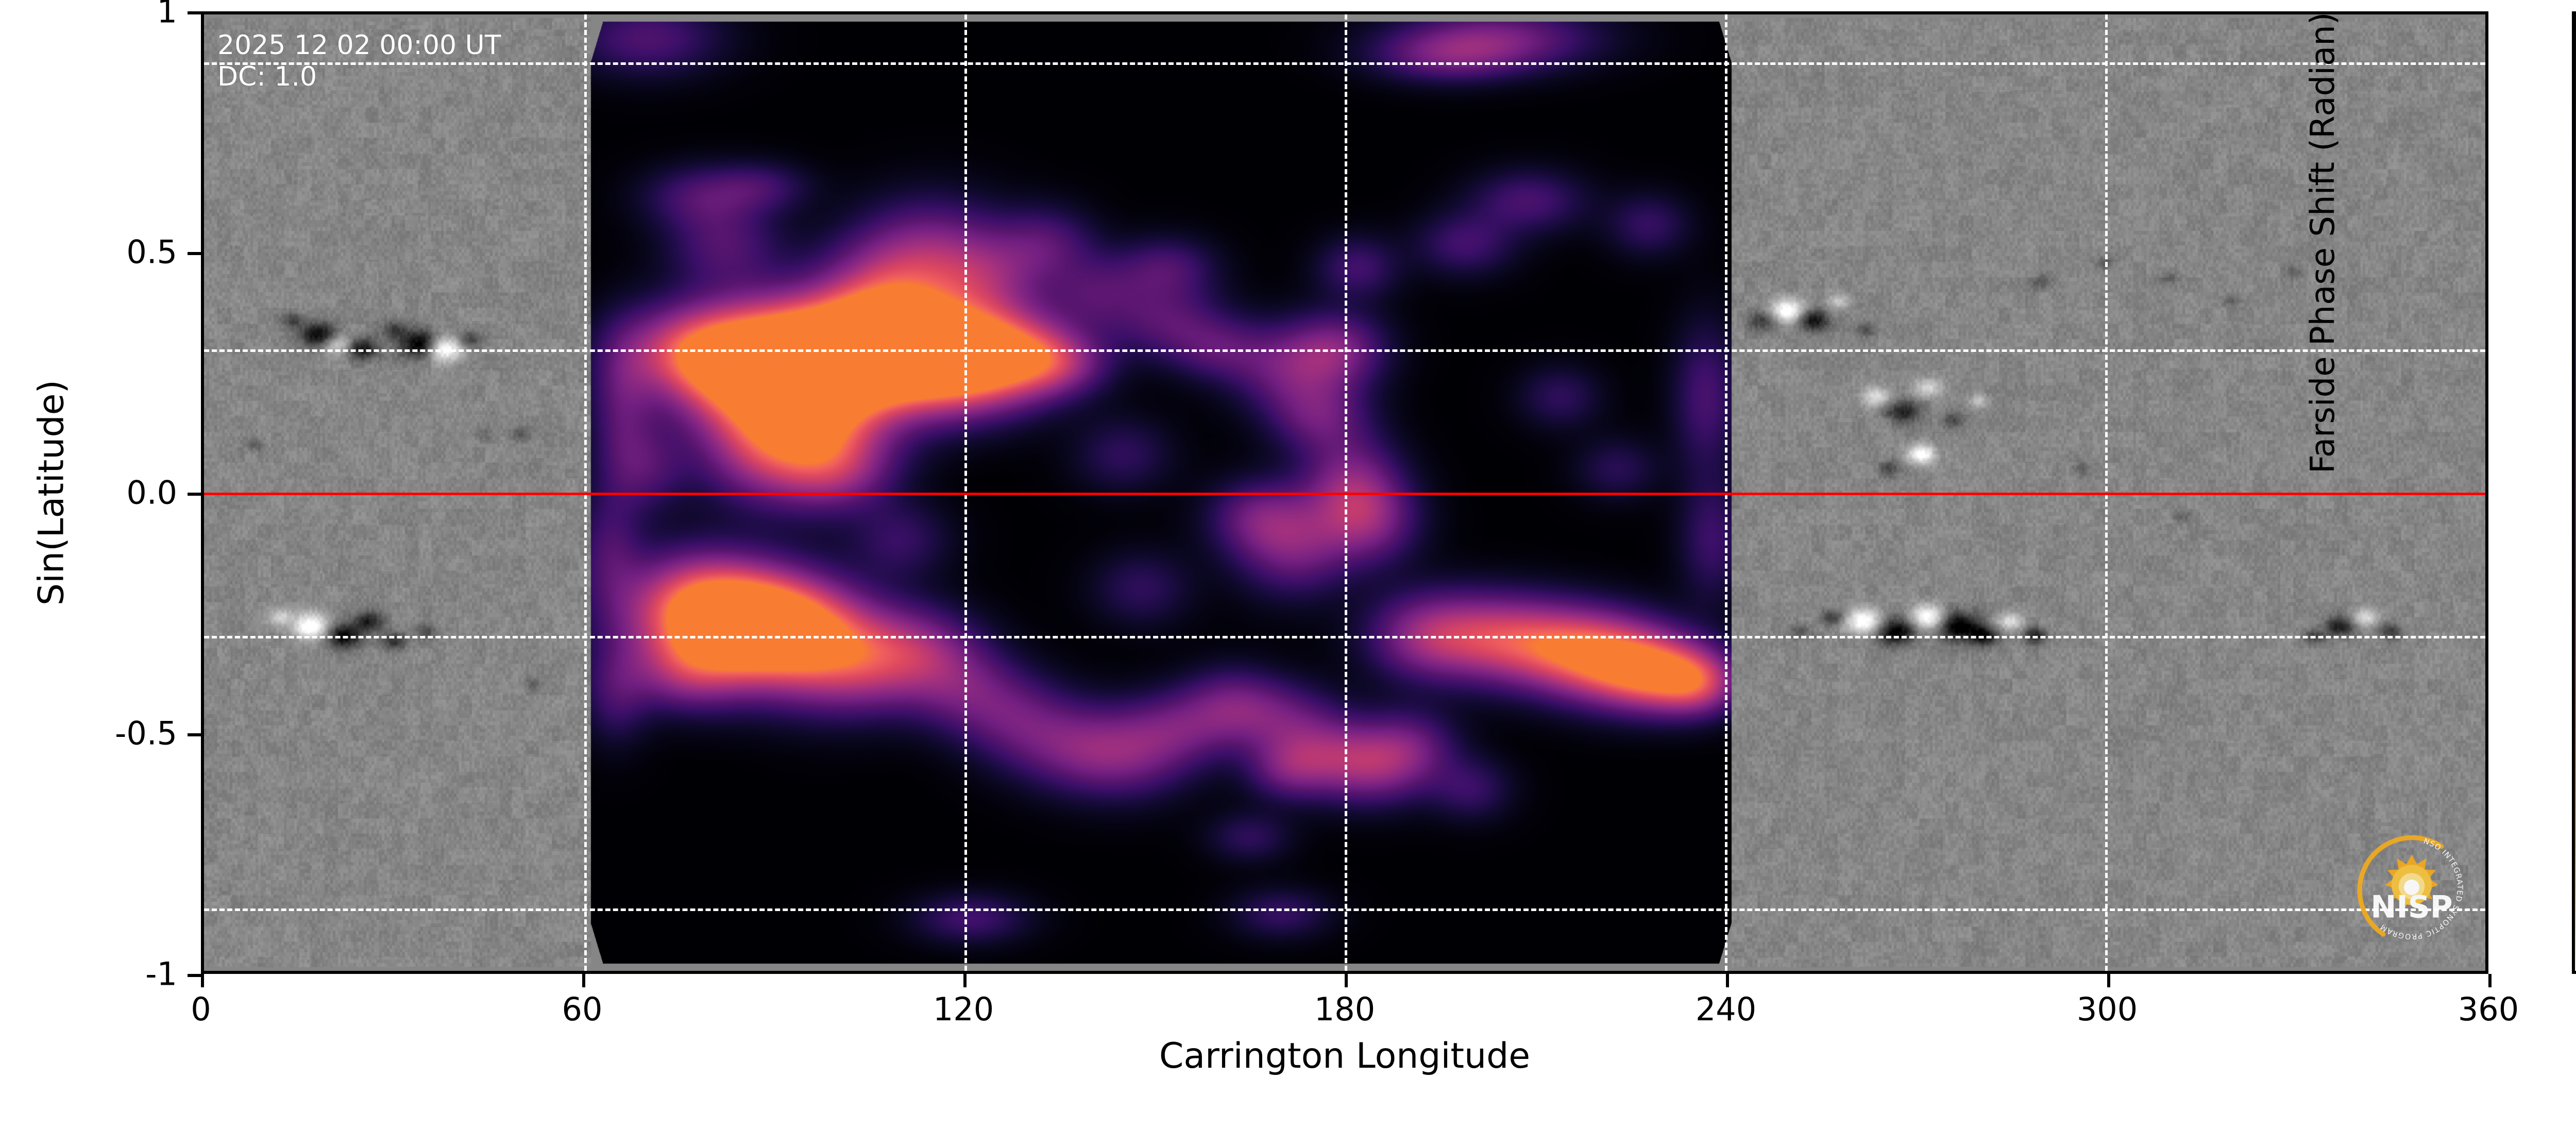 This screenshot has height=1128, width=2576. I want to click on x-tick-label-60: 60, so click(582, 1009).